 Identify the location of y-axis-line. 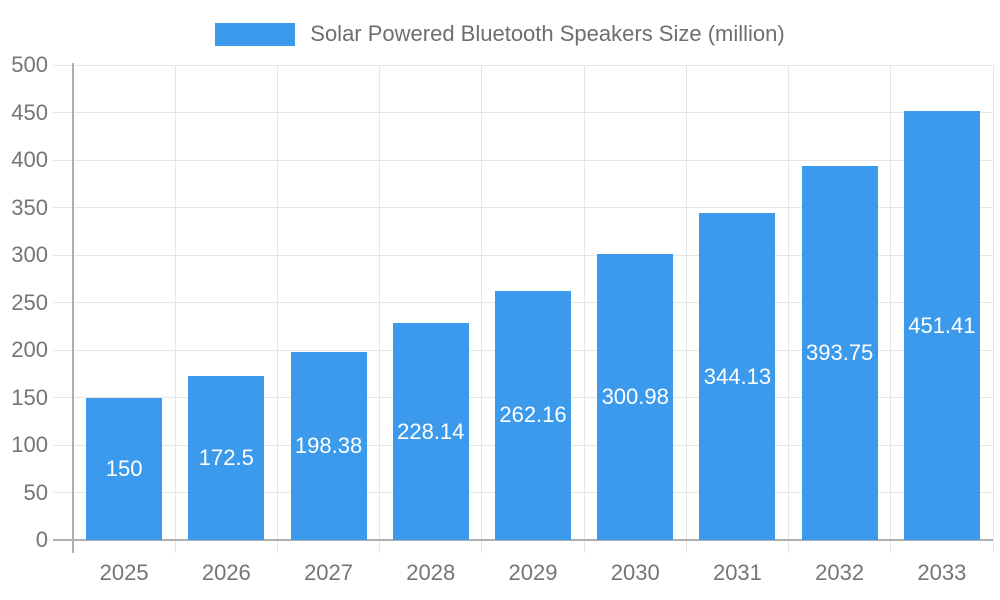
(73, 308).